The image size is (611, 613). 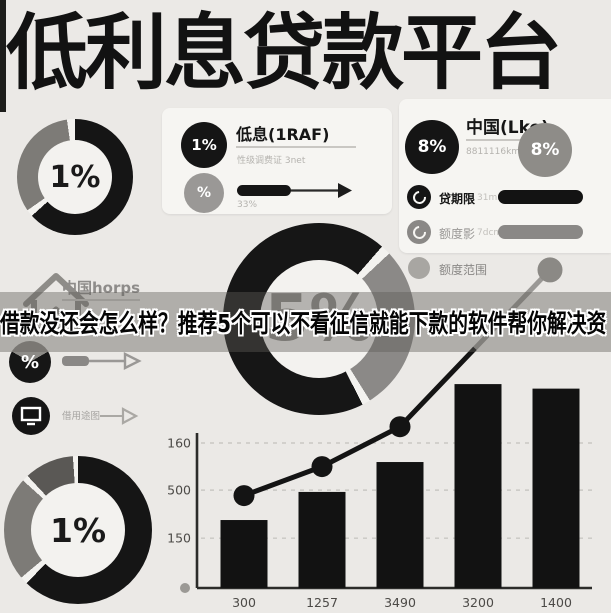 What do you see at coordinates (244, 602) in the screenshot?
I see `x-tick-label: 300` at bounding box center [244, 602].